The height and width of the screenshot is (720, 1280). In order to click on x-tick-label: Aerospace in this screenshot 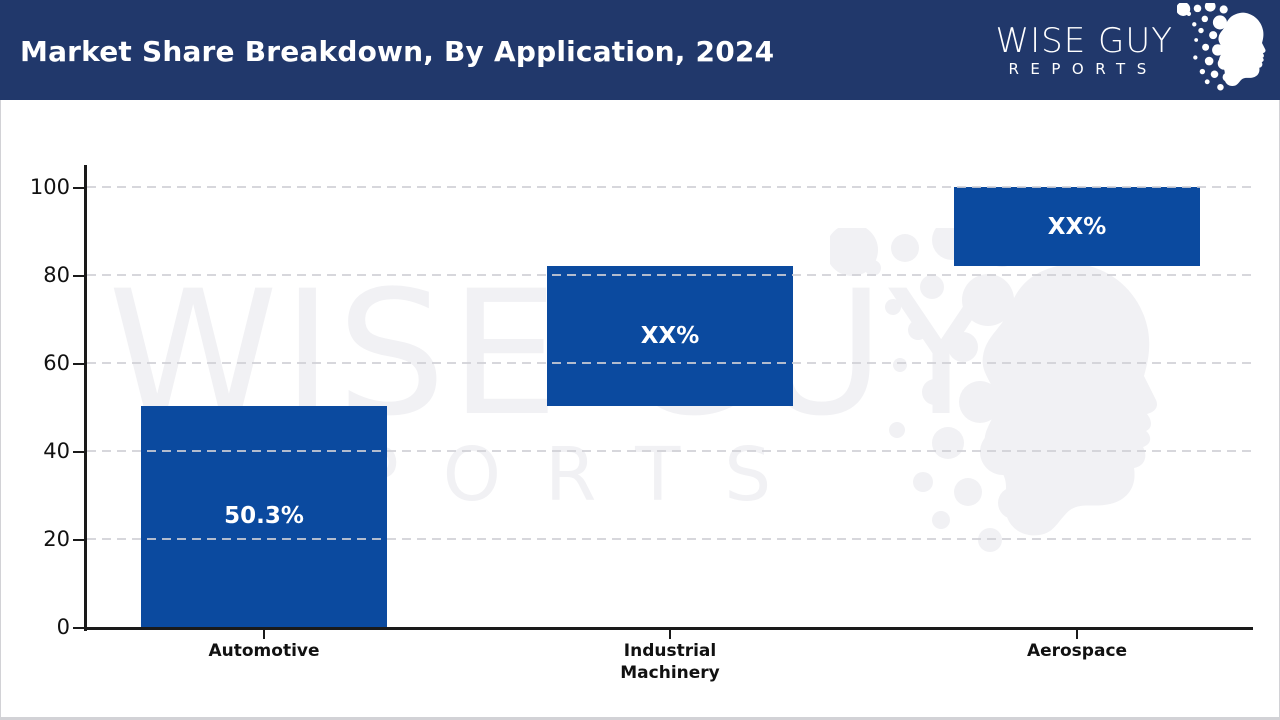, I will do `click(1077, 651)`.